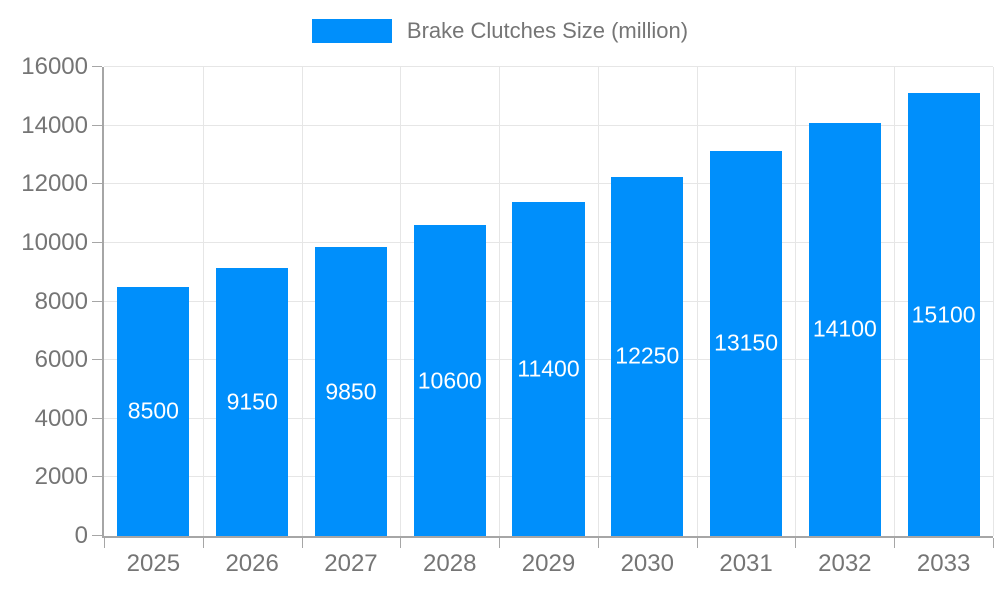 The width and height of the screenshot is (1000, 600). Describe the element at coordinates (351, 31) in the screenshot. I see `legend-swatch-icon` at that location.